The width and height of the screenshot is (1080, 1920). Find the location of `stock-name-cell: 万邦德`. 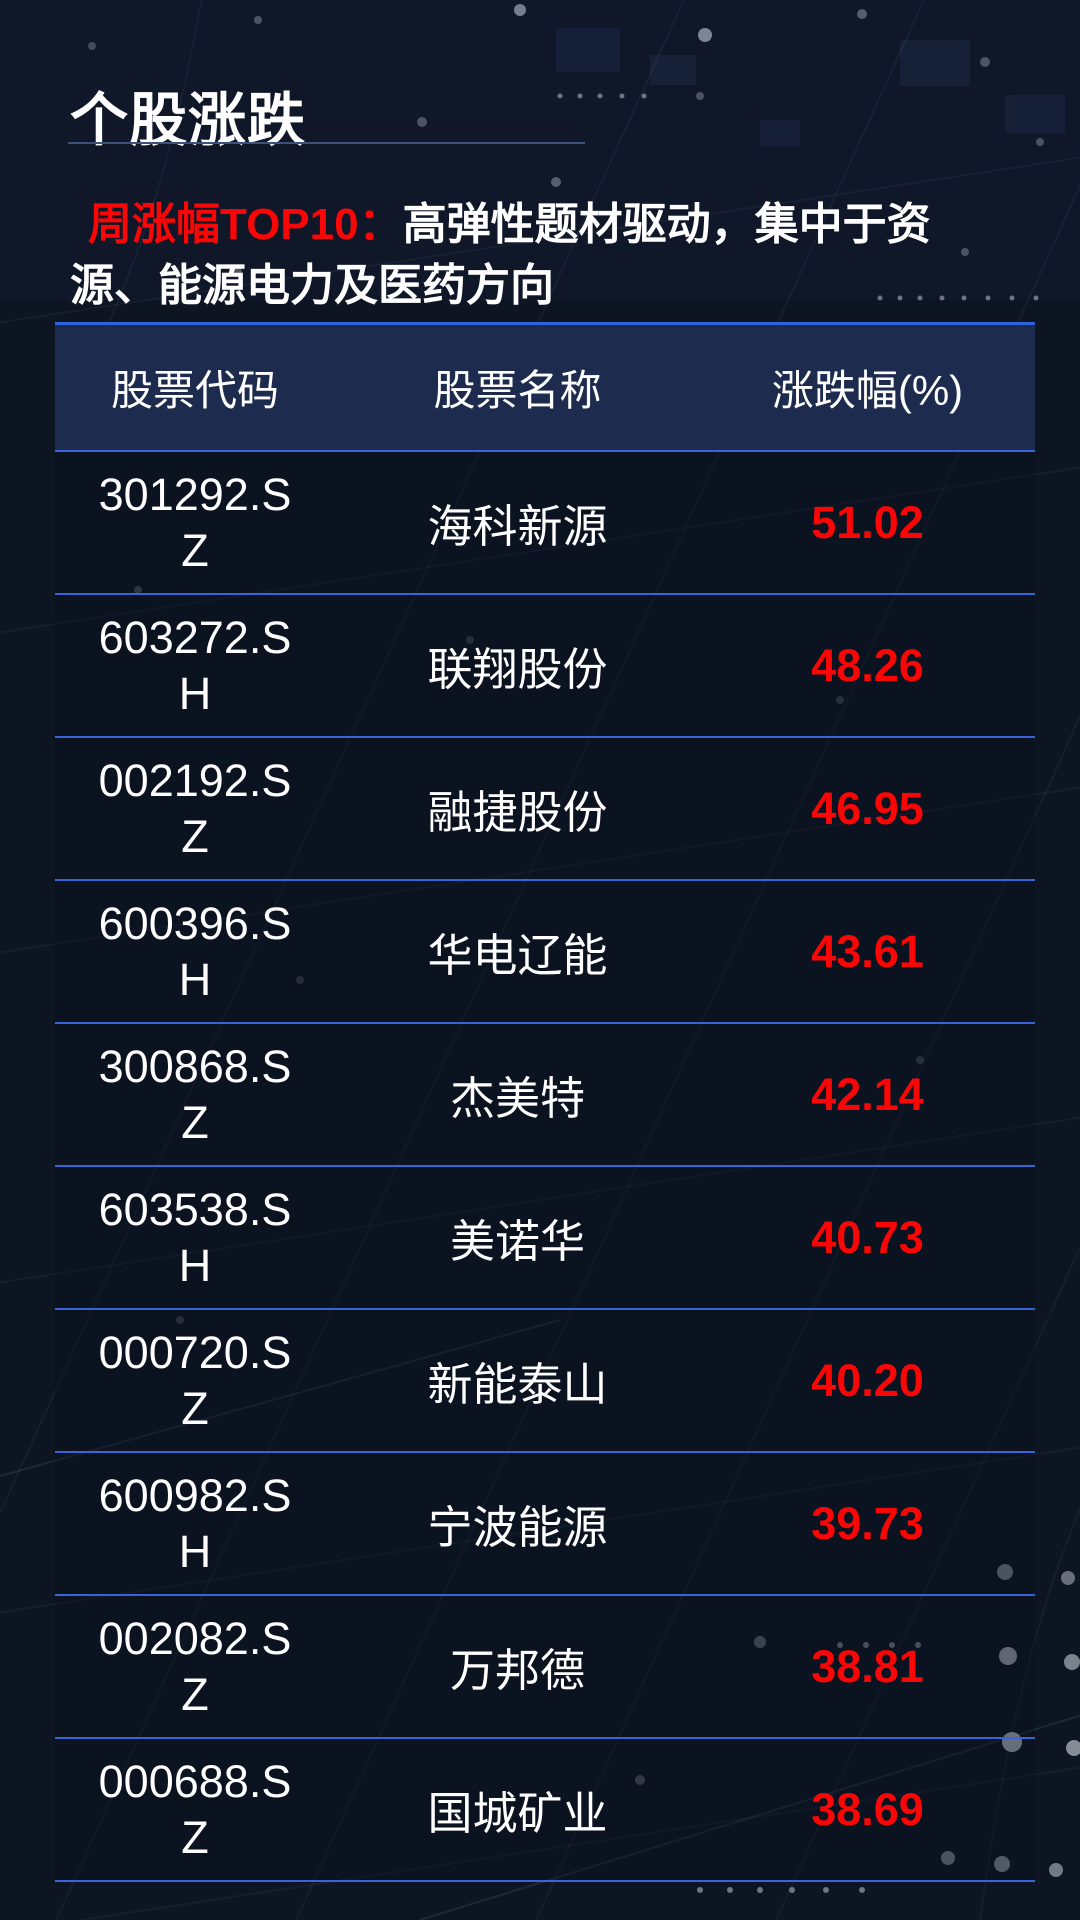

stock-name-cell: 万邦德 is located at coordinates (517, 1670).